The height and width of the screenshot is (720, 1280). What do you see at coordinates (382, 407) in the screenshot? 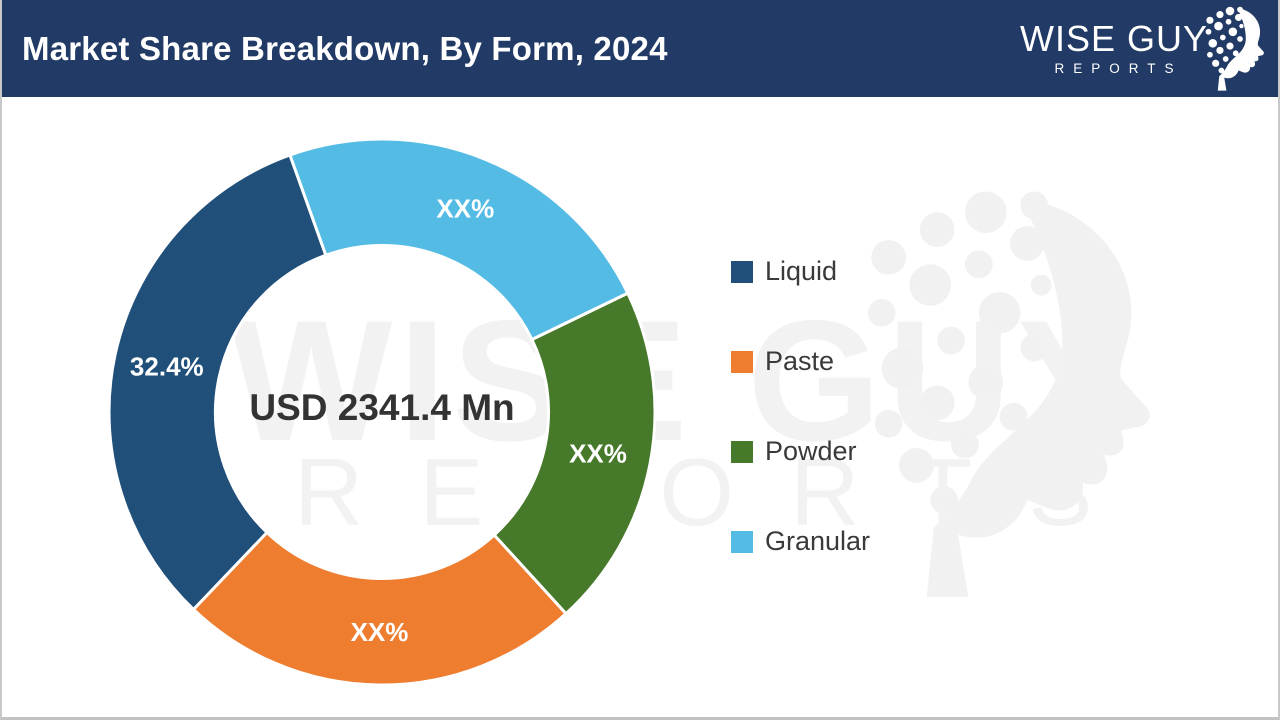
I see `donut-center-value: USD 2341.4 Mn` at bounding box center [382, 407].